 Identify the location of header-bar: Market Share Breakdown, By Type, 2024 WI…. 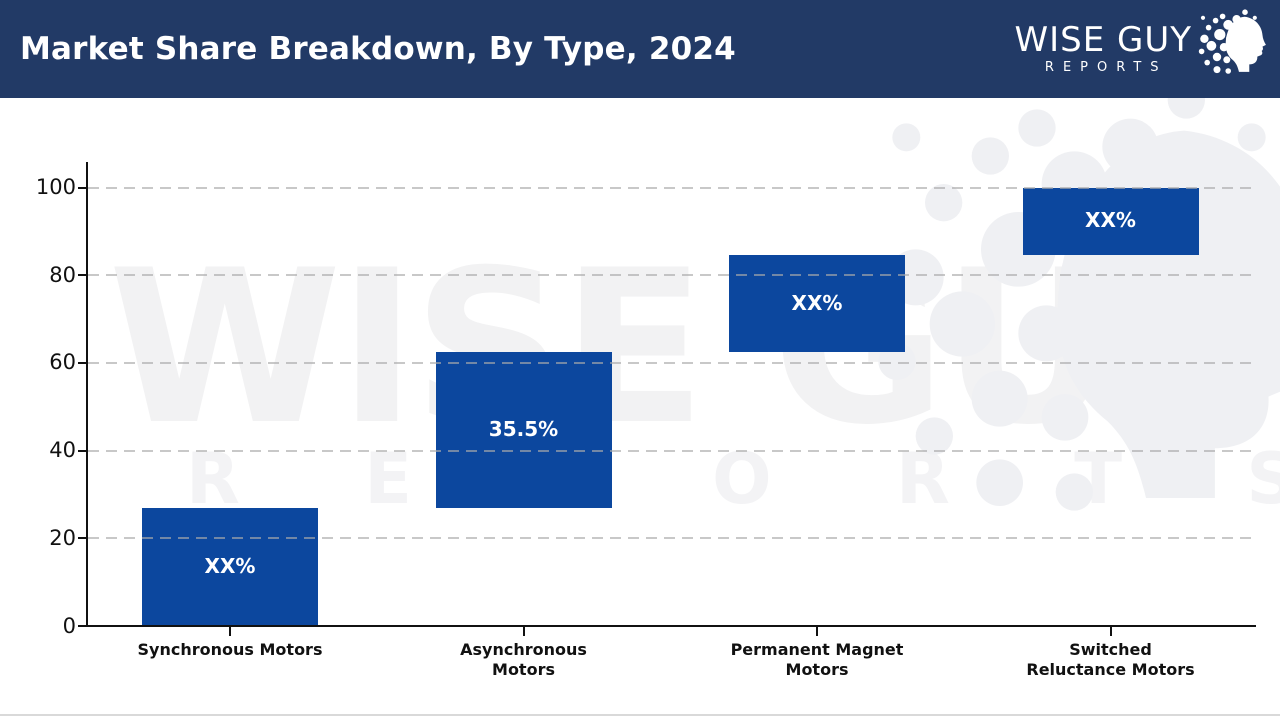
(640, 49).